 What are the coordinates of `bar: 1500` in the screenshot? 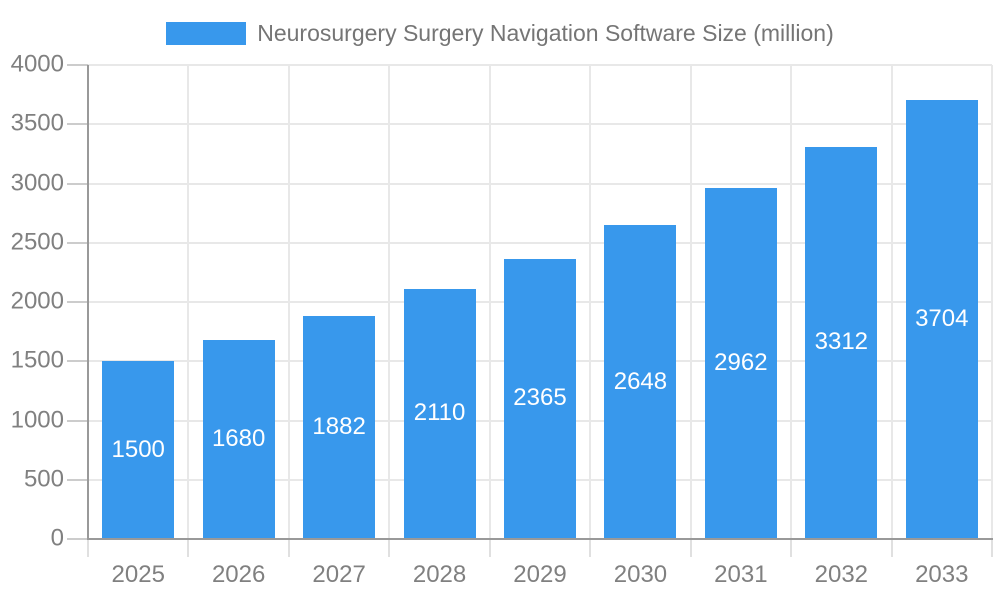 It's located at (138, 449).